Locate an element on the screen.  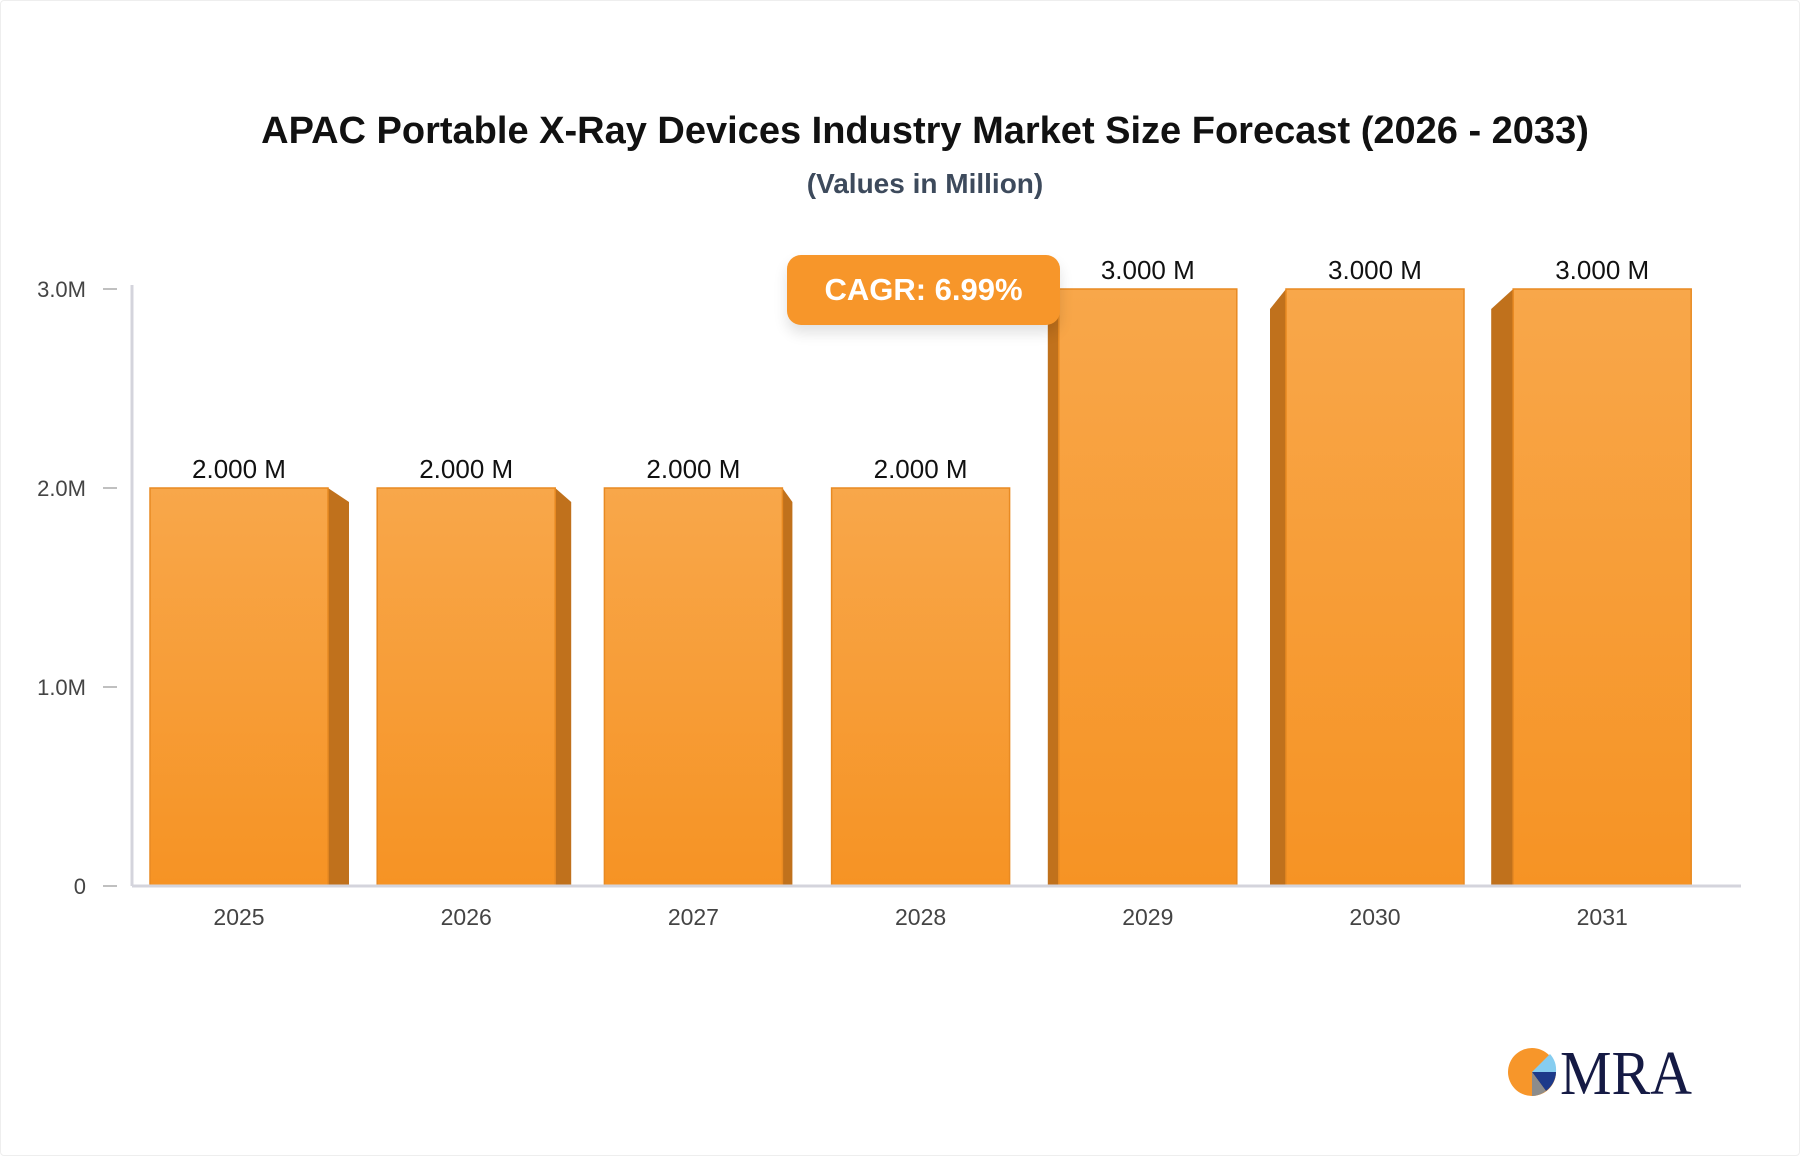
bar-2026 is located at coordinates (466, 687).